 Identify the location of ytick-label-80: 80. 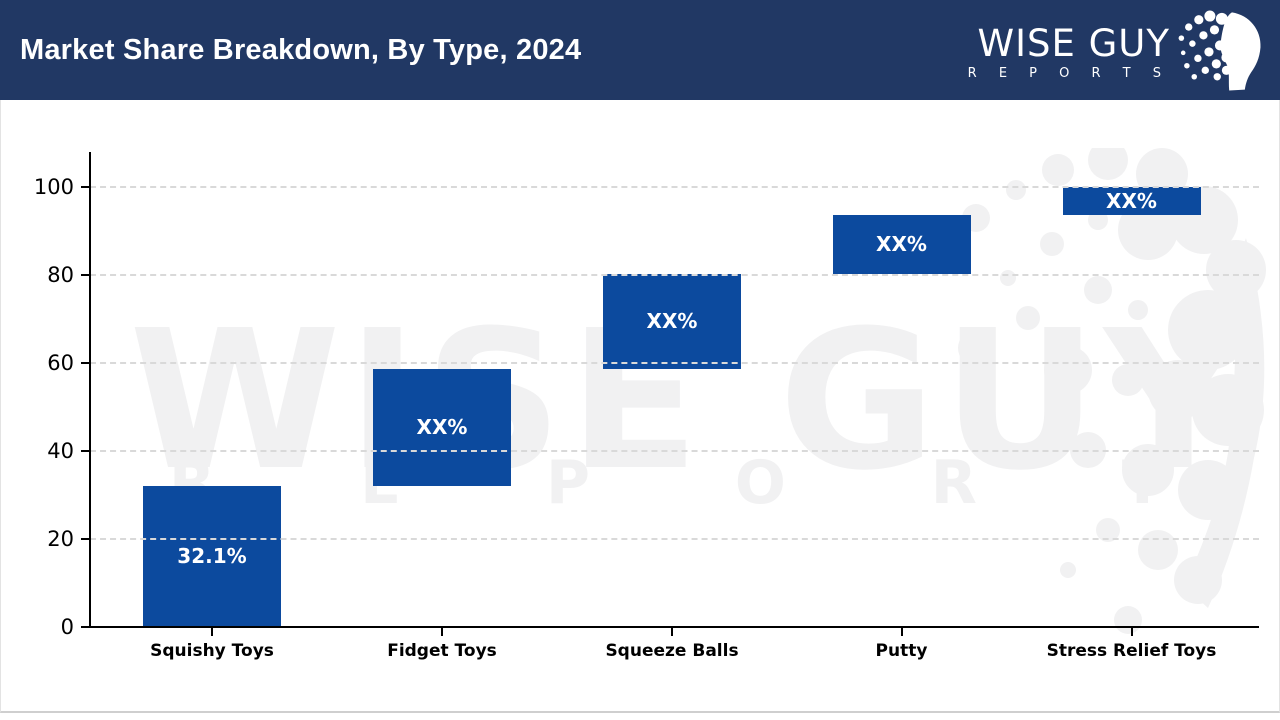
(60, 274).